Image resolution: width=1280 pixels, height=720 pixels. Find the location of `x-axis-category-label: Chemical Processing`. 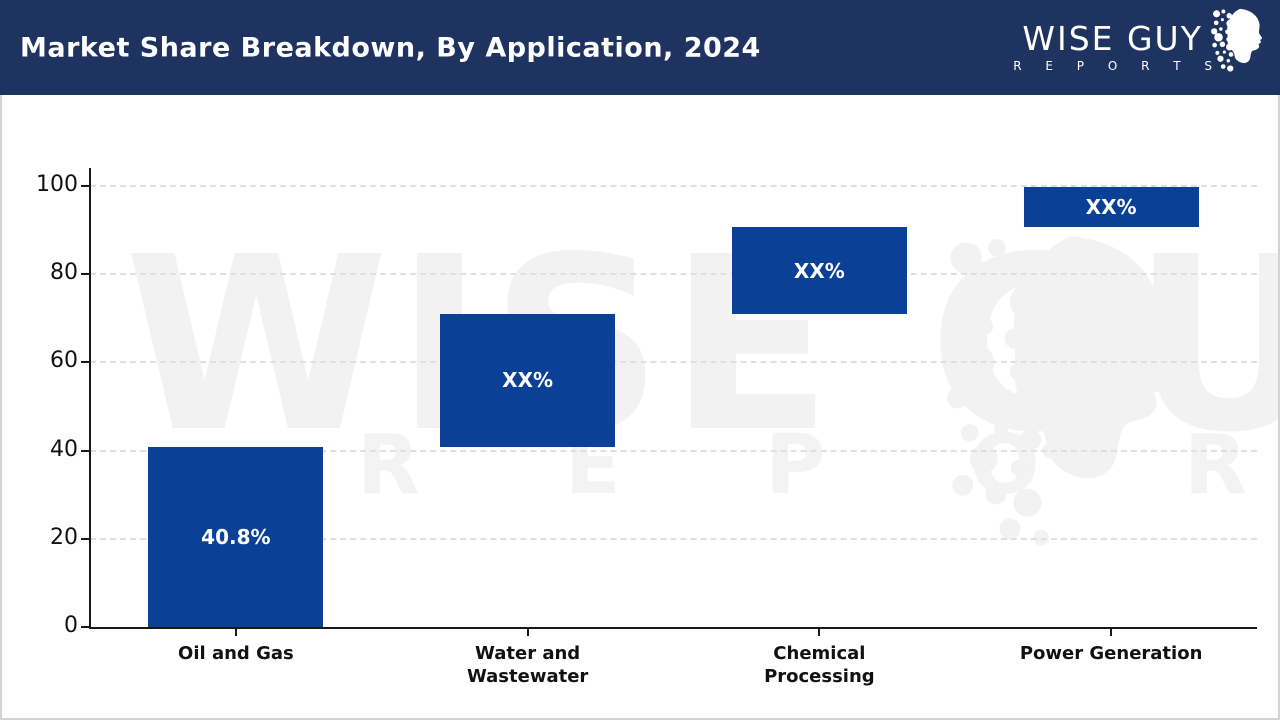

x-axis-category-label: Chemical Processing is located at coordinates (819, 665).